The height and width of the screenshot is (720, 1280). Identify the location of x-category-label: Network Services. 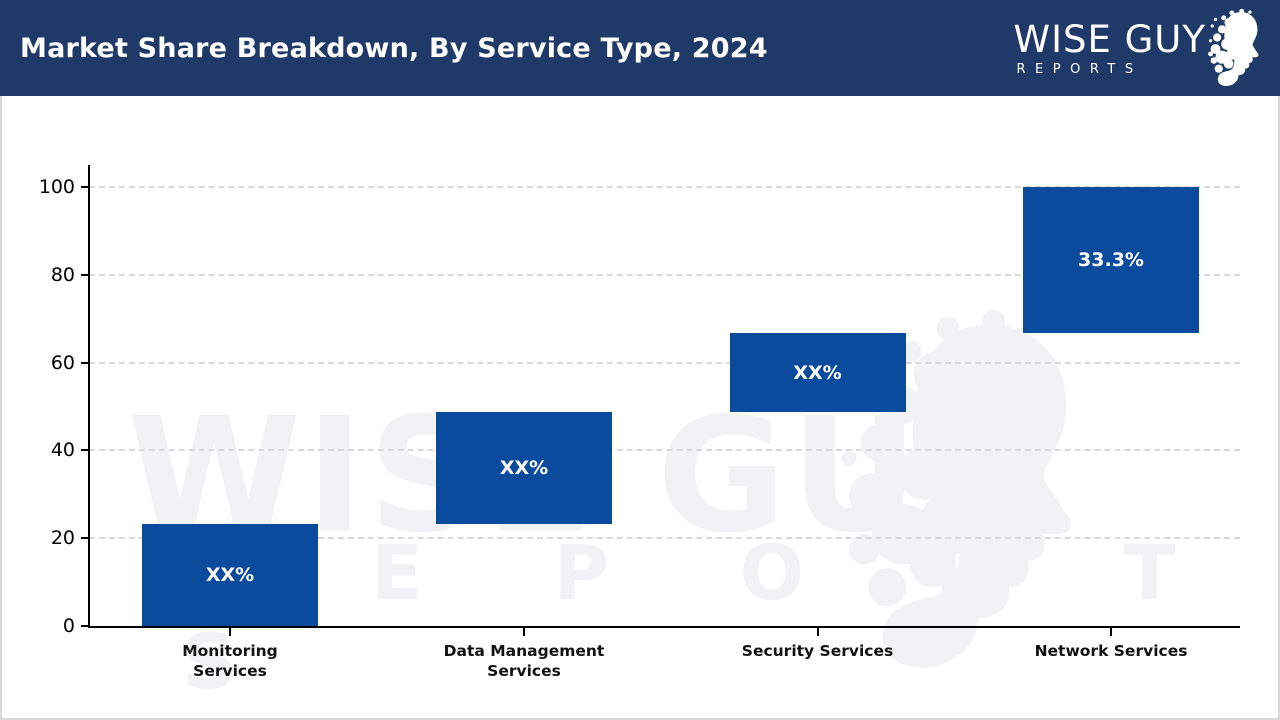
(1111, 651).